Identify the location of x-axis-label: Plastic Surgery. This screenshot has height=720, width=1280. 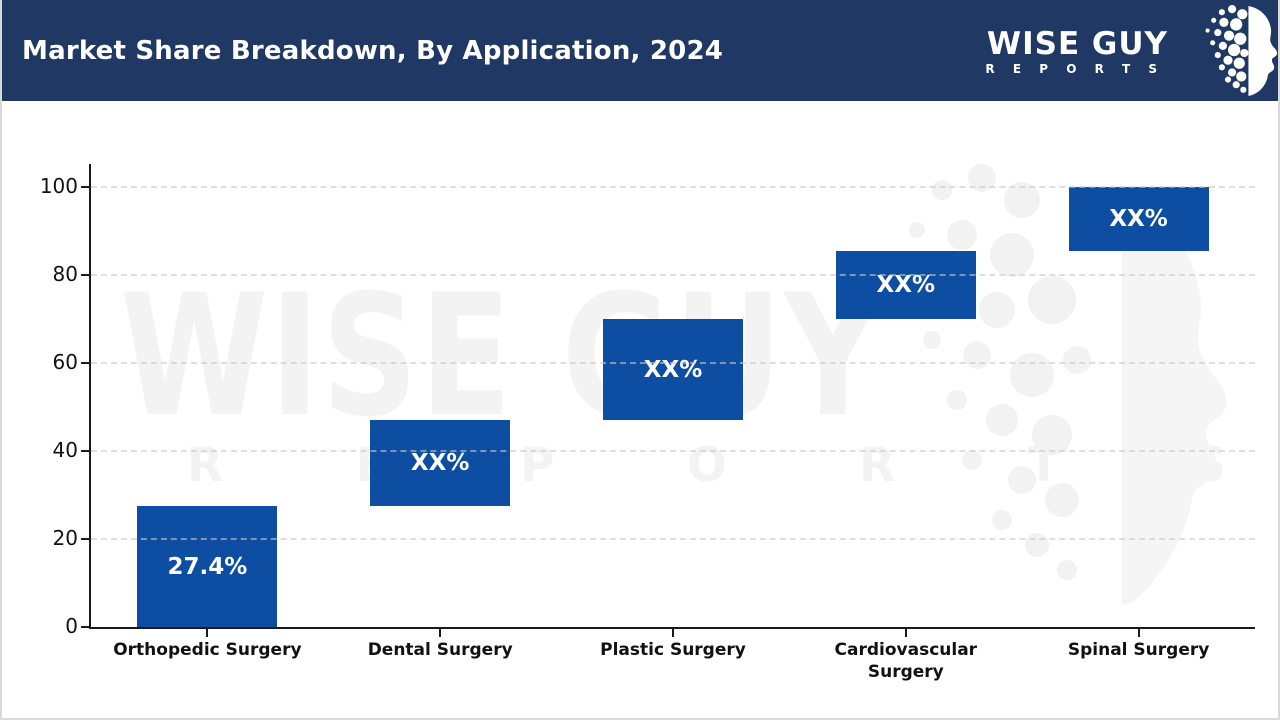
(673, 650).